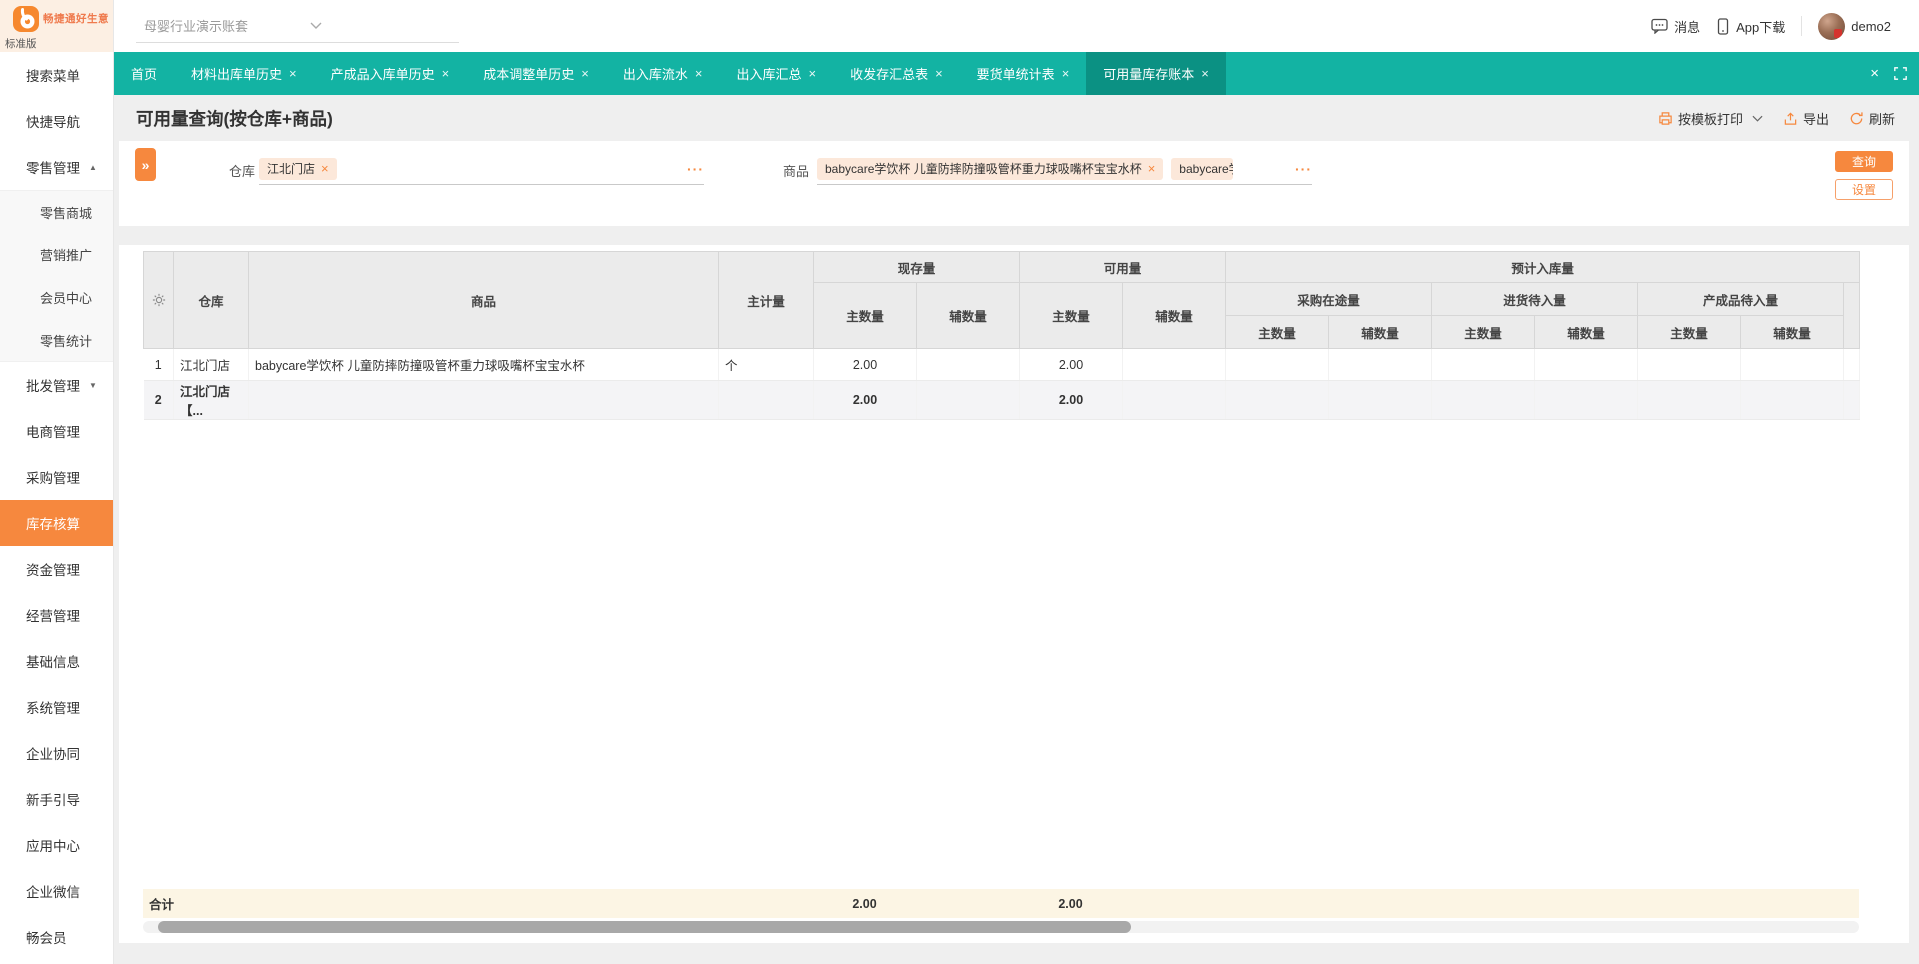 Image resolution: width=1919 pixels, height=964 pixels. What do you see at coordinates (53, 122) in the screenshot?
I see `sidebar-item-quick-nav: 快捷导航` at bounding box center [53, 122].